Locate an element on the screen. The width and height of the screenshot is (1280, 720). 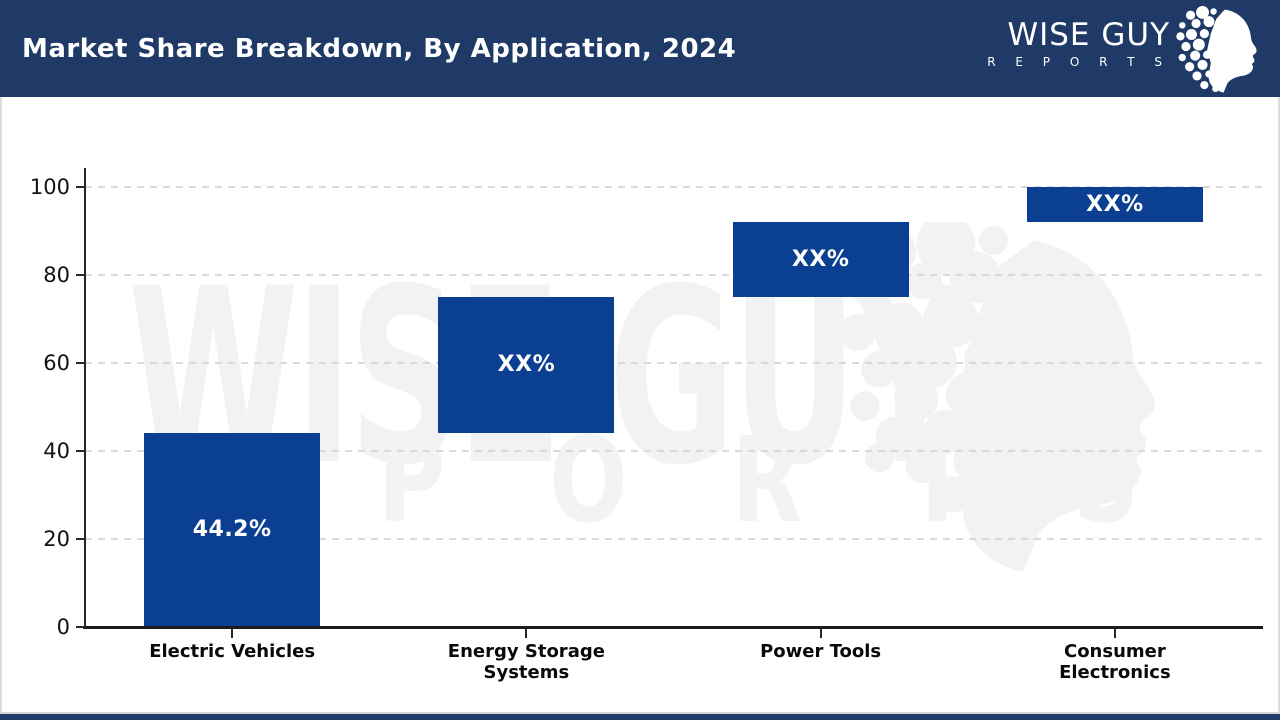
logo-text: WISE GUY R E P O R T S is located at coordinates (1078, 44).